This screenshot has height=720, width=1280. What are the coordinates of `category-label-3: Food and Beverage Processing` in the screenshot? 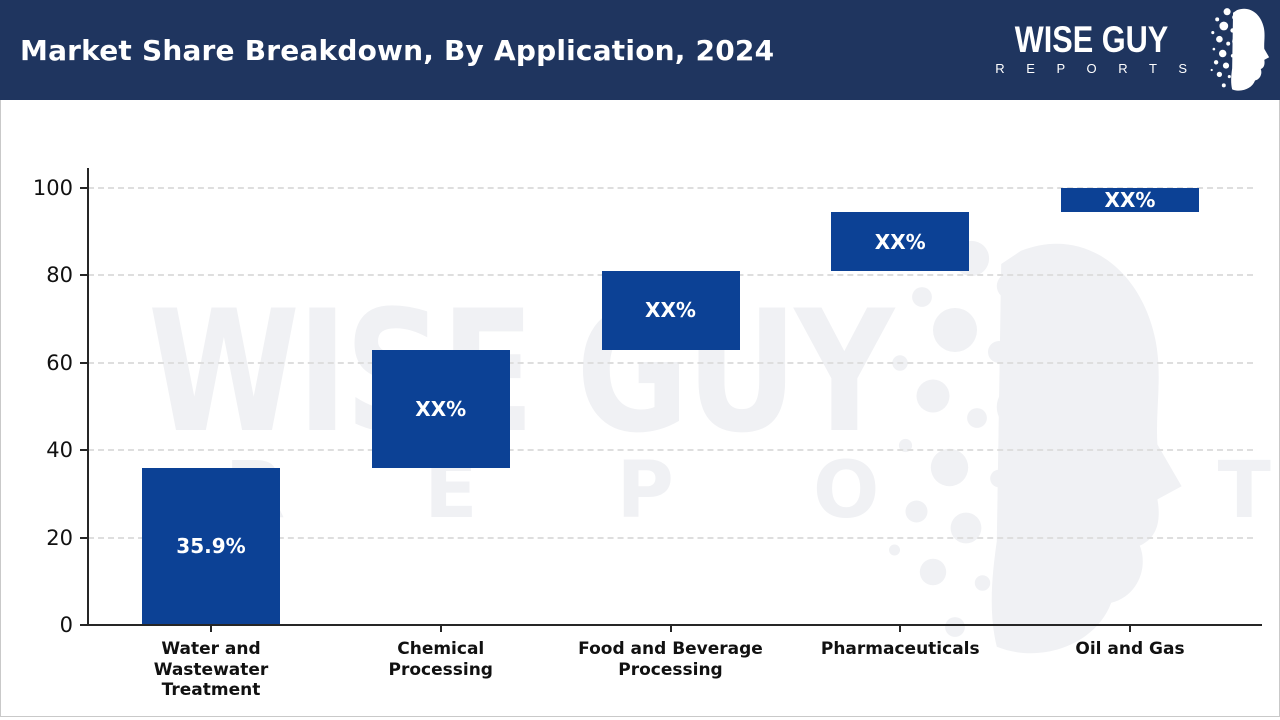 It's located at (670, 659).